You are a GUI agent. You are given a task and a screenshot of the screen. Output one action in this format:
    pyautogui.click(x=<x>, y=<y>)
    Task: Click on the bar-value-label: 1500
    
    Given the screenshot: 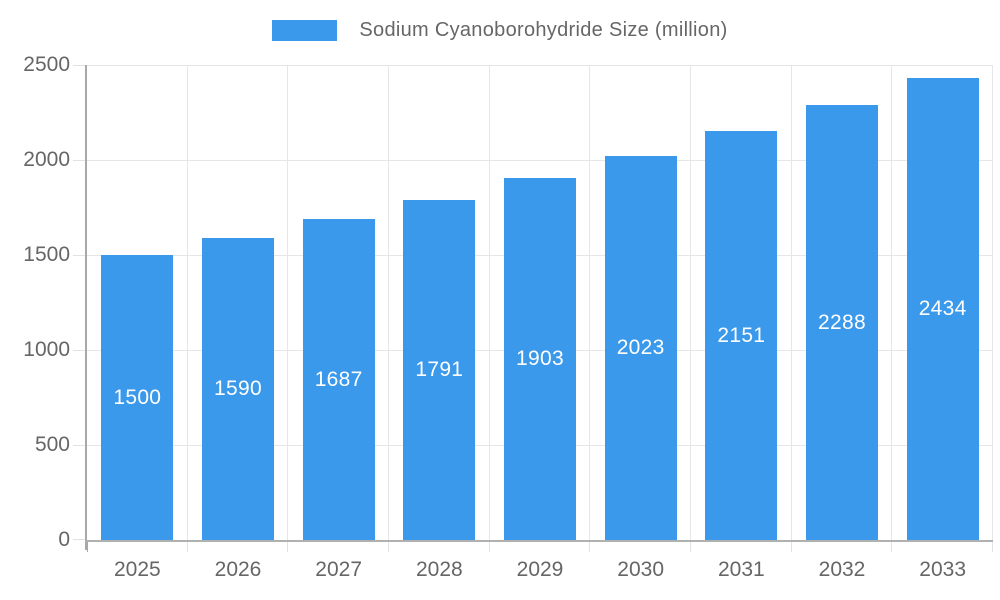 What is the action you would take?
    pyautogui.click(x=137, y=397)
    